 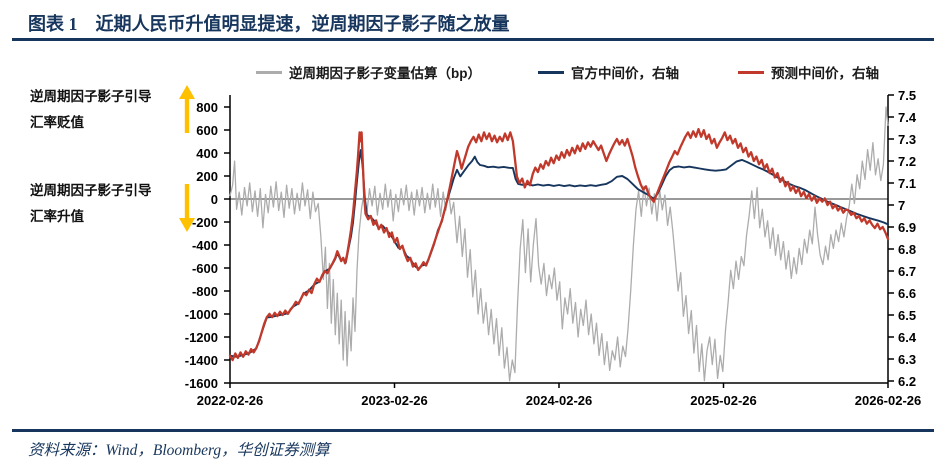 I want to click on annotation-line: 汇率贬值, so click(x=57, y=122).